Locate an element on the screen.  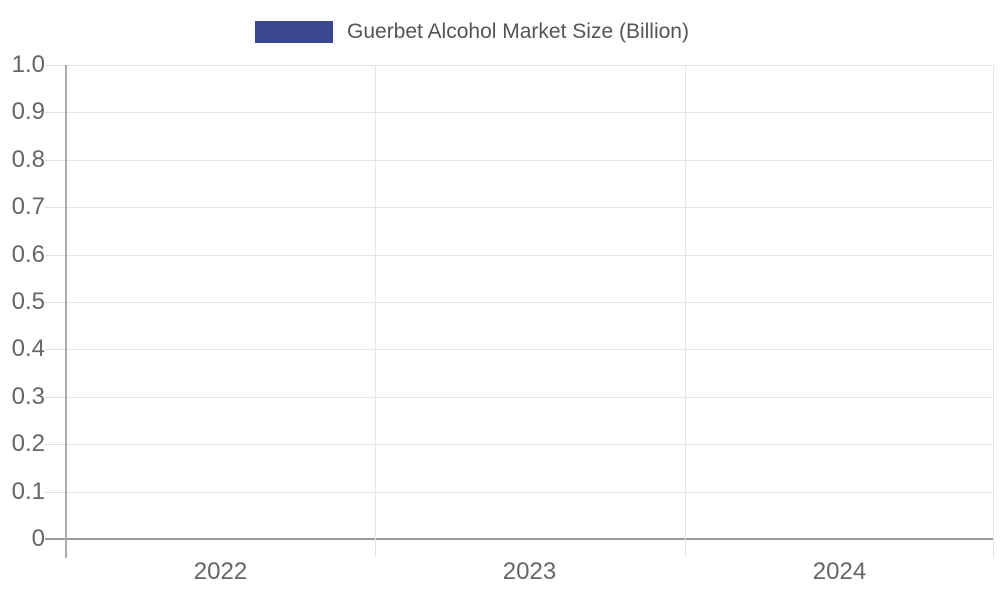
y-tick-label: 0.6 is located at coordinates (28, 254).